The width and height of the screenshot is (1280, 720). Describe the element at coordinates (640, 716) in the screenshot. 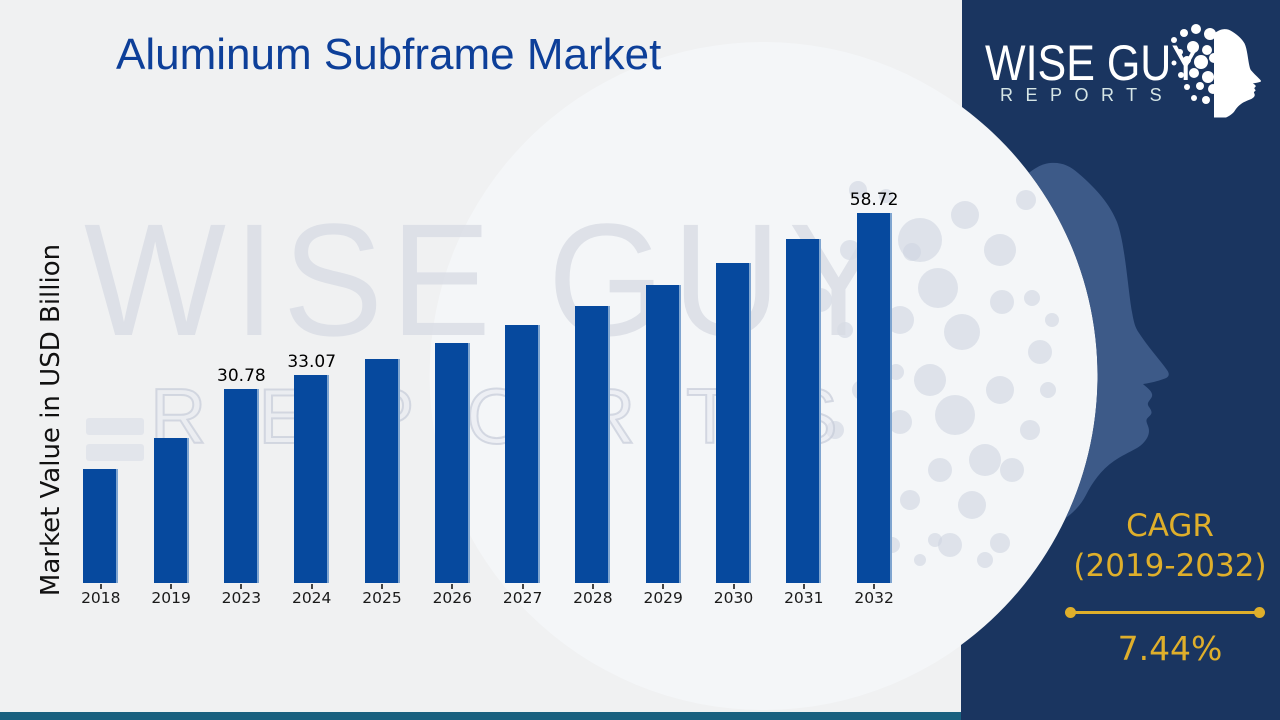

I see `bottom-accent-strip` at that location.